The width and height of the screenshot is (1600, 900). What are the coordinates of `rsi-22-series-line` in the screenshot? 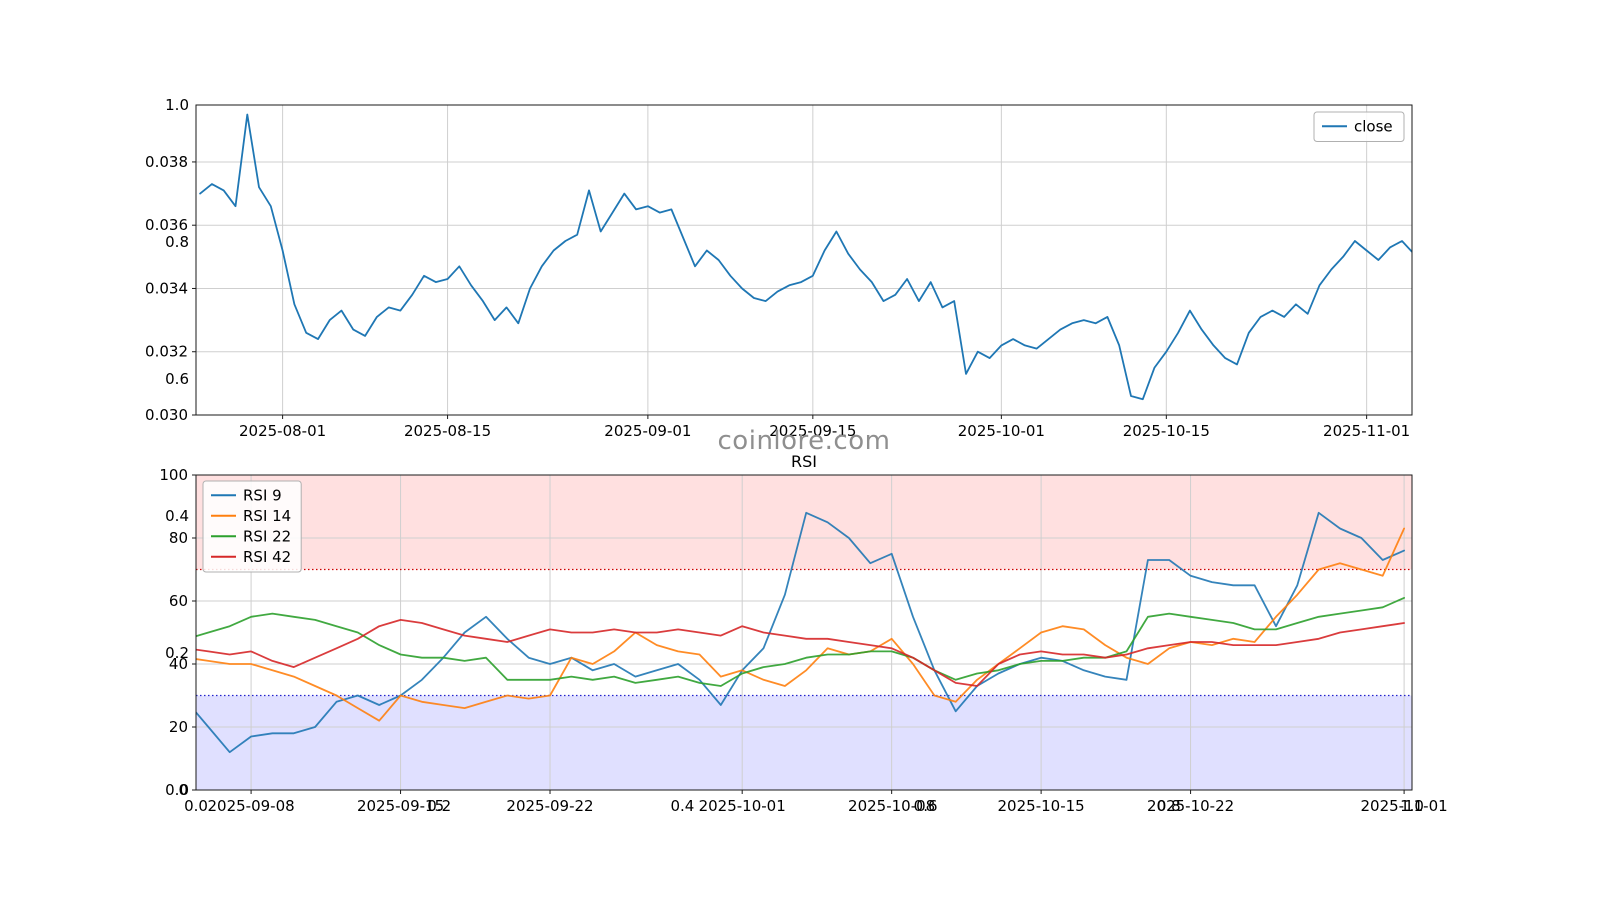 It's located at (800, 642).